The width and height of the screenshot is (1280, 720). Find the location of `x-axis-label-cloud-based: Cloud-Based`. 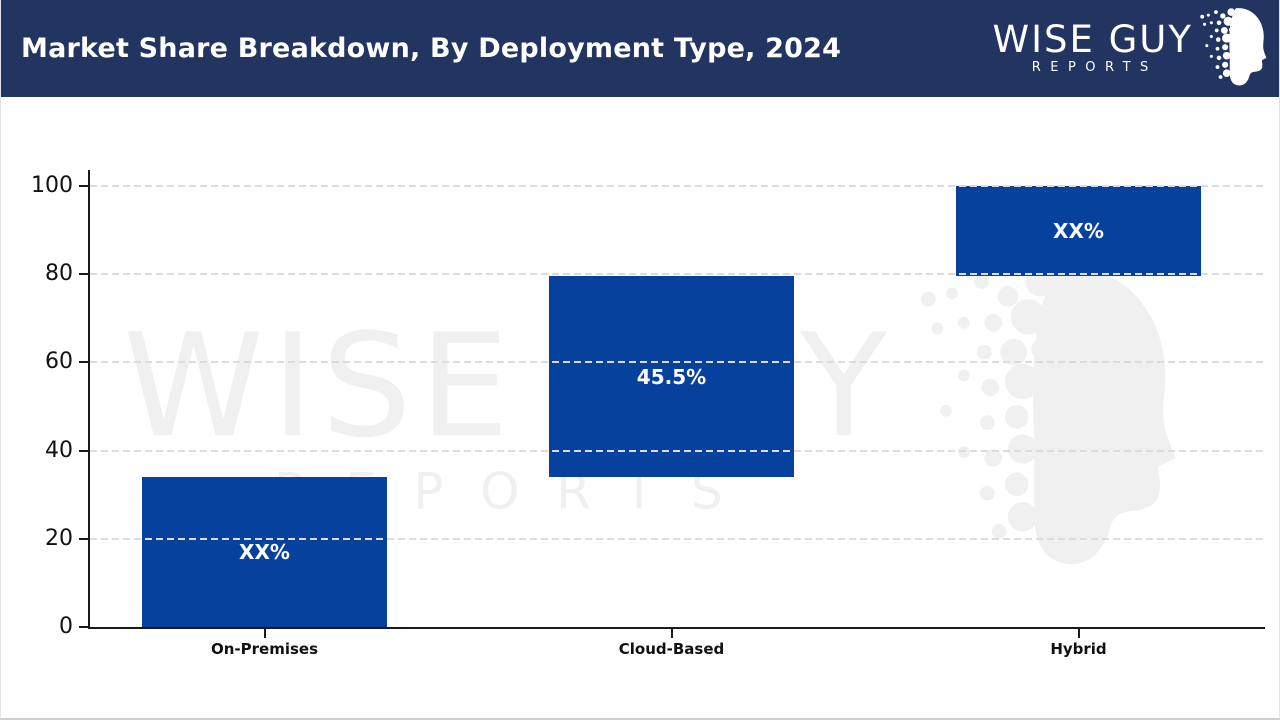

x-axis-label-cloud-based: Cloud-Based is located at coordinates (671, 649).